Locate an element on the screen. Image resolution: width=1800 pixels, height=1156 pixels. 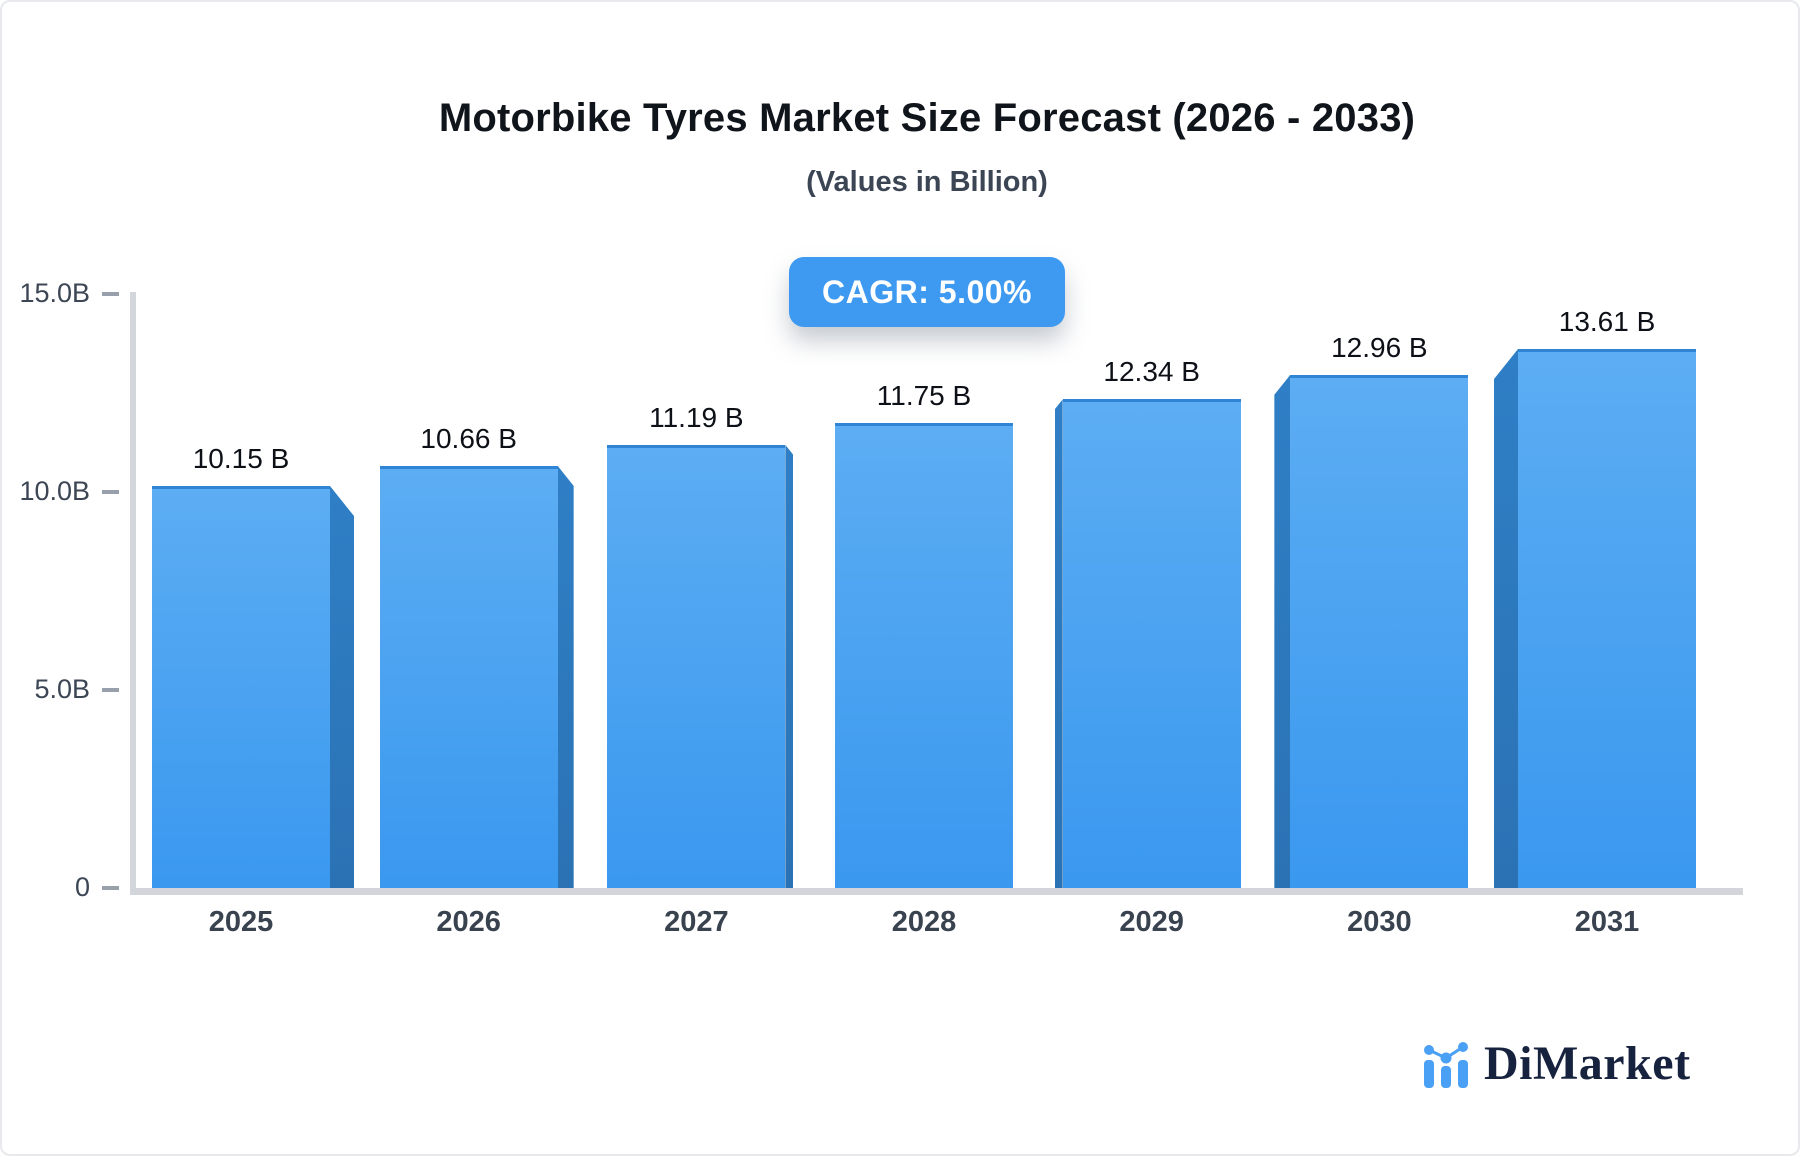
x-axis-label-2025: 2025 is located at coordinates (241, 922).